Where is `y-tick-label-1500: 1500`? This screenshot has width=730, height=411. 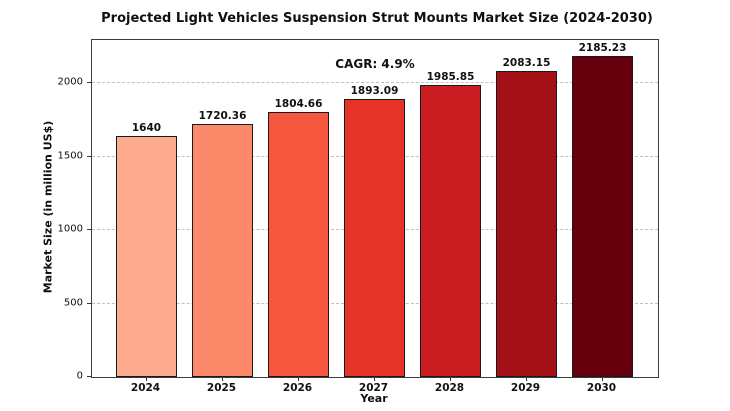 y-tick-label-1500: 1500 is located at coordinates (70, 156).